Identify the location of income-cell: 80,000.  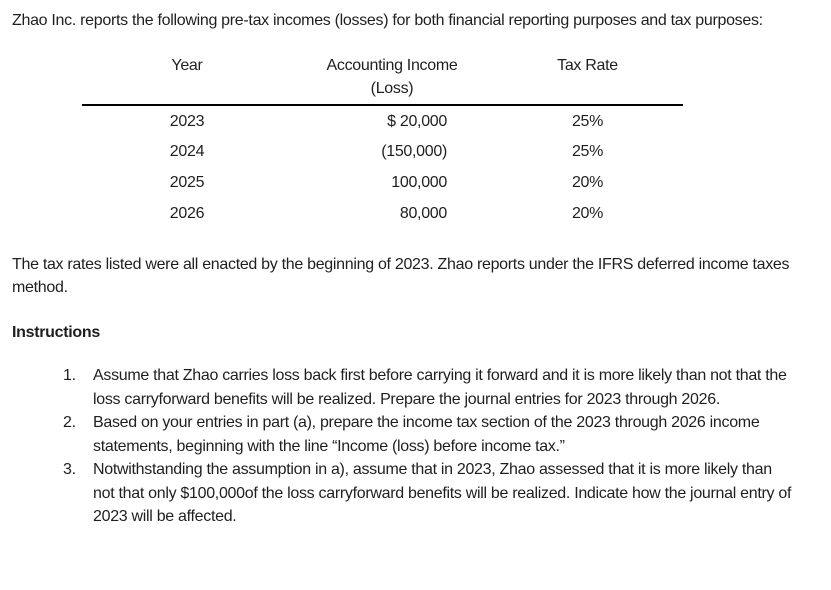
(423, 213).